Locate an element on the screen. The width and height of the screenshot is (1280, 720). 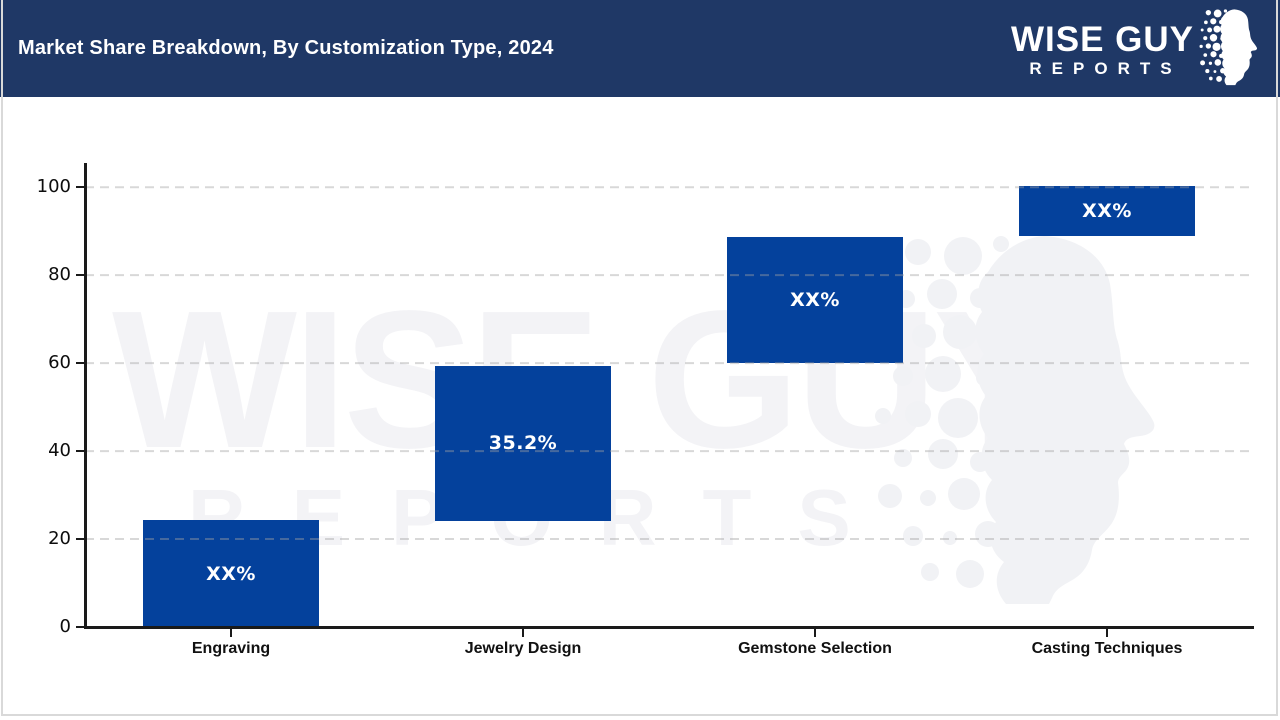
category-label: Gemstone Selection is located at coordinates (815, 648).